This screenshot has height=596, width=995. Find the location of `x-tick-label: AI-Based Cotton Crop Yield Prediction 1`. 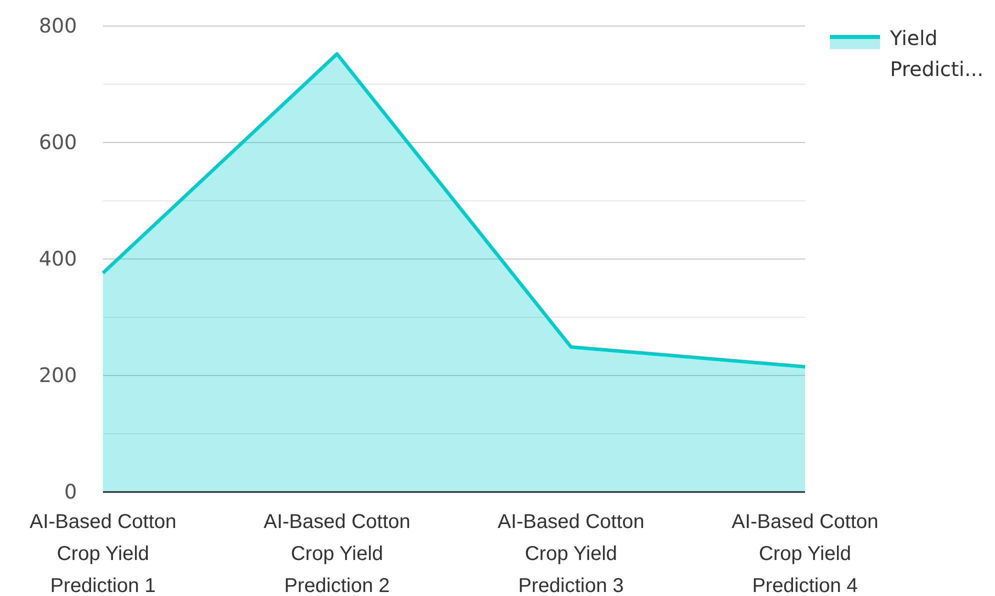

x-tick-label: AI-Based Cotton Crop Yield Prediction 1 is located at coordinates (103, 553).